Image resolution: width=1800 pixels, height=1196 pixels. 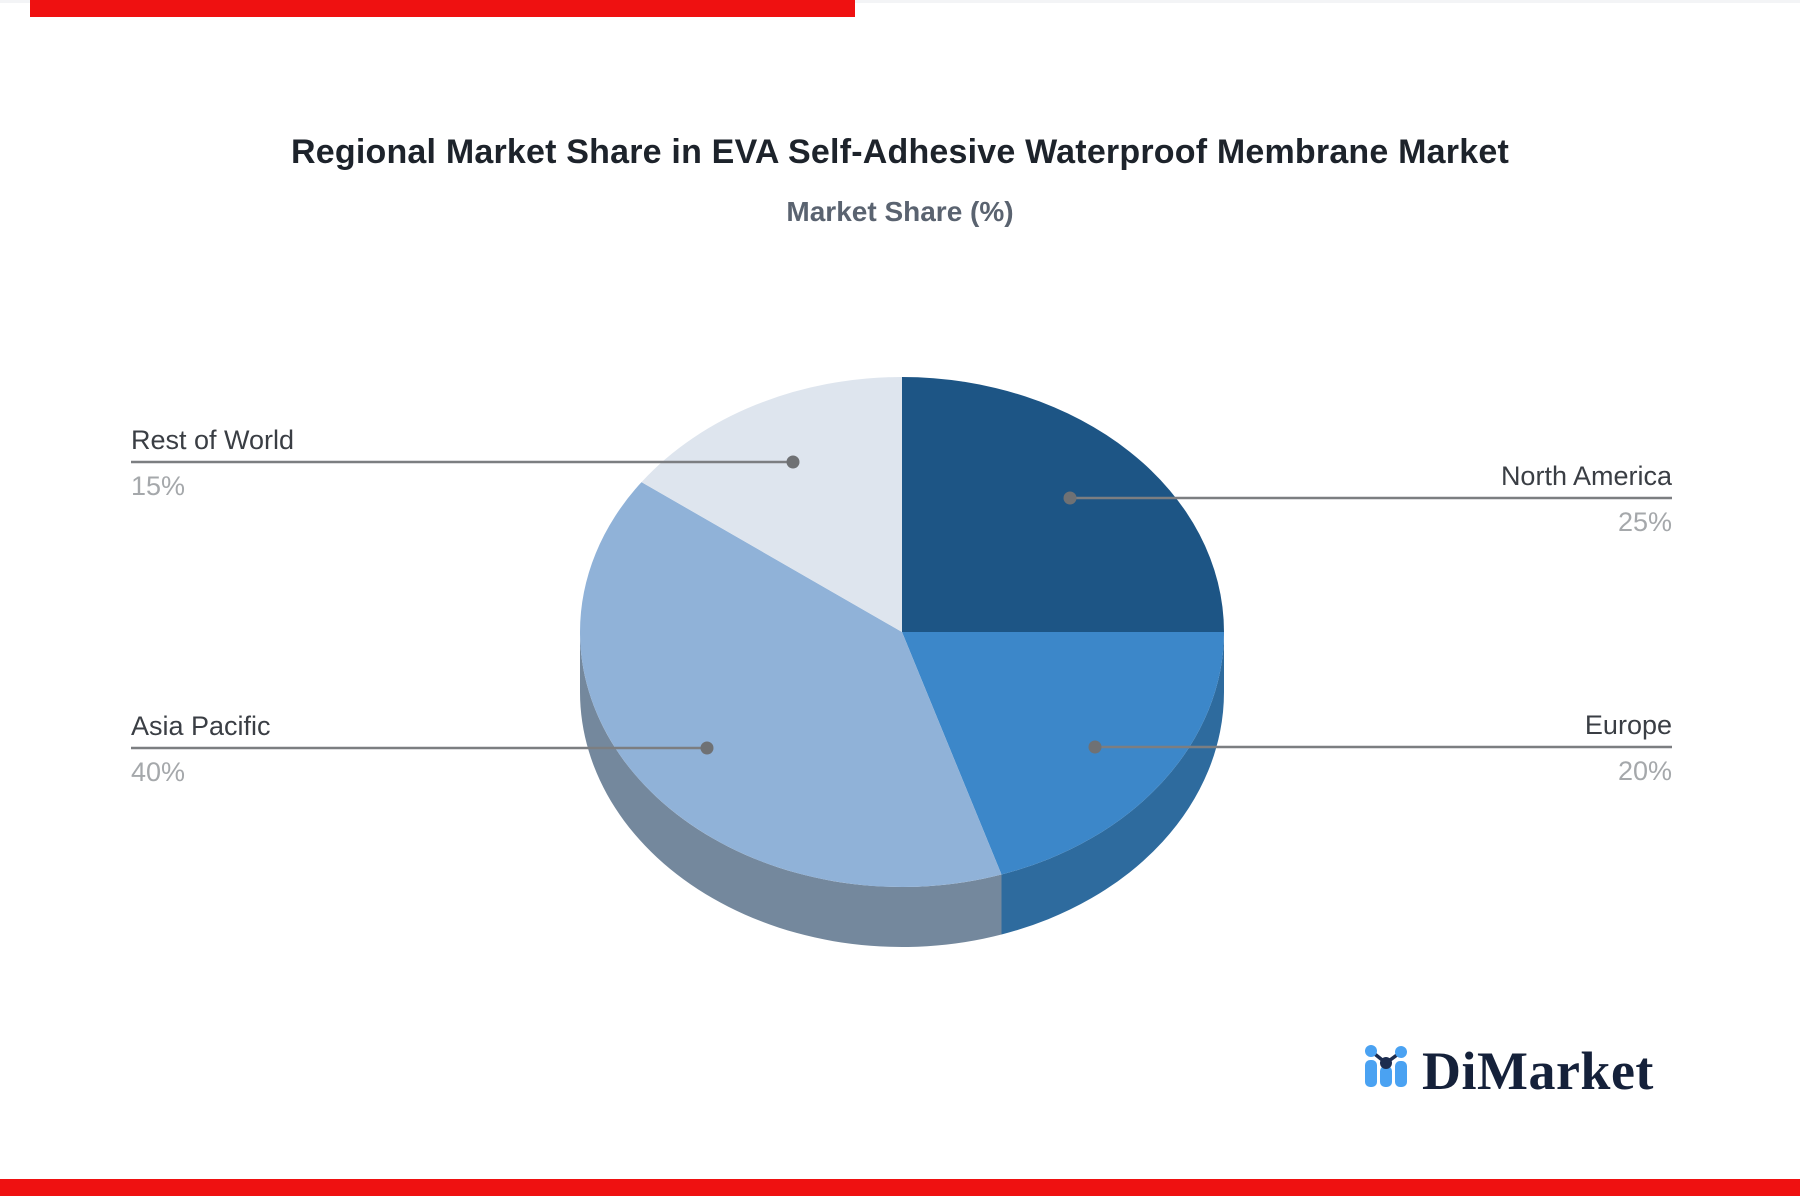 I want to click on pie-slice-side-asia-pacific, so click(x=791, y=789).